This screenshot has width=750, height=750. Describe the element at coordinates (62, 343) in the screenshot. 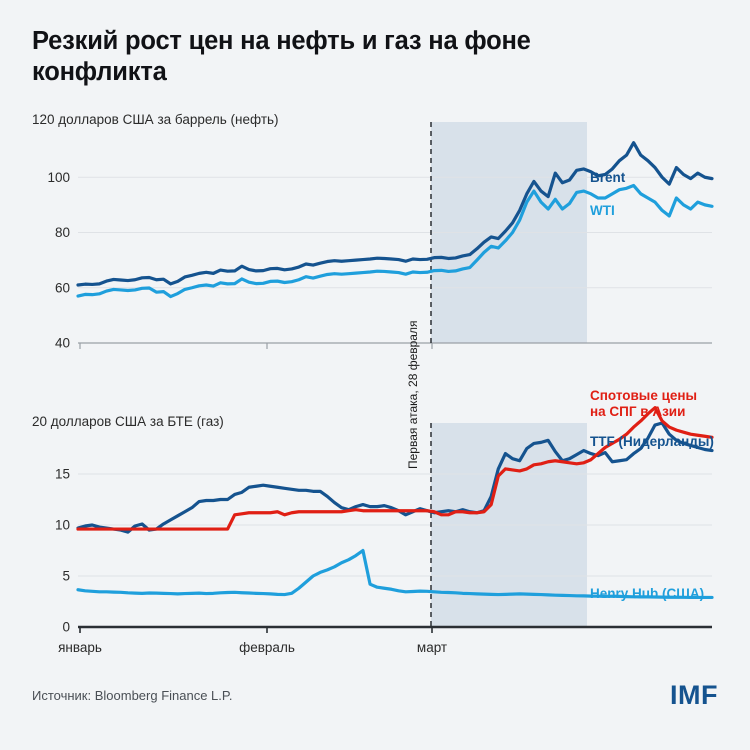

I see `svg-text: 40` at that location.